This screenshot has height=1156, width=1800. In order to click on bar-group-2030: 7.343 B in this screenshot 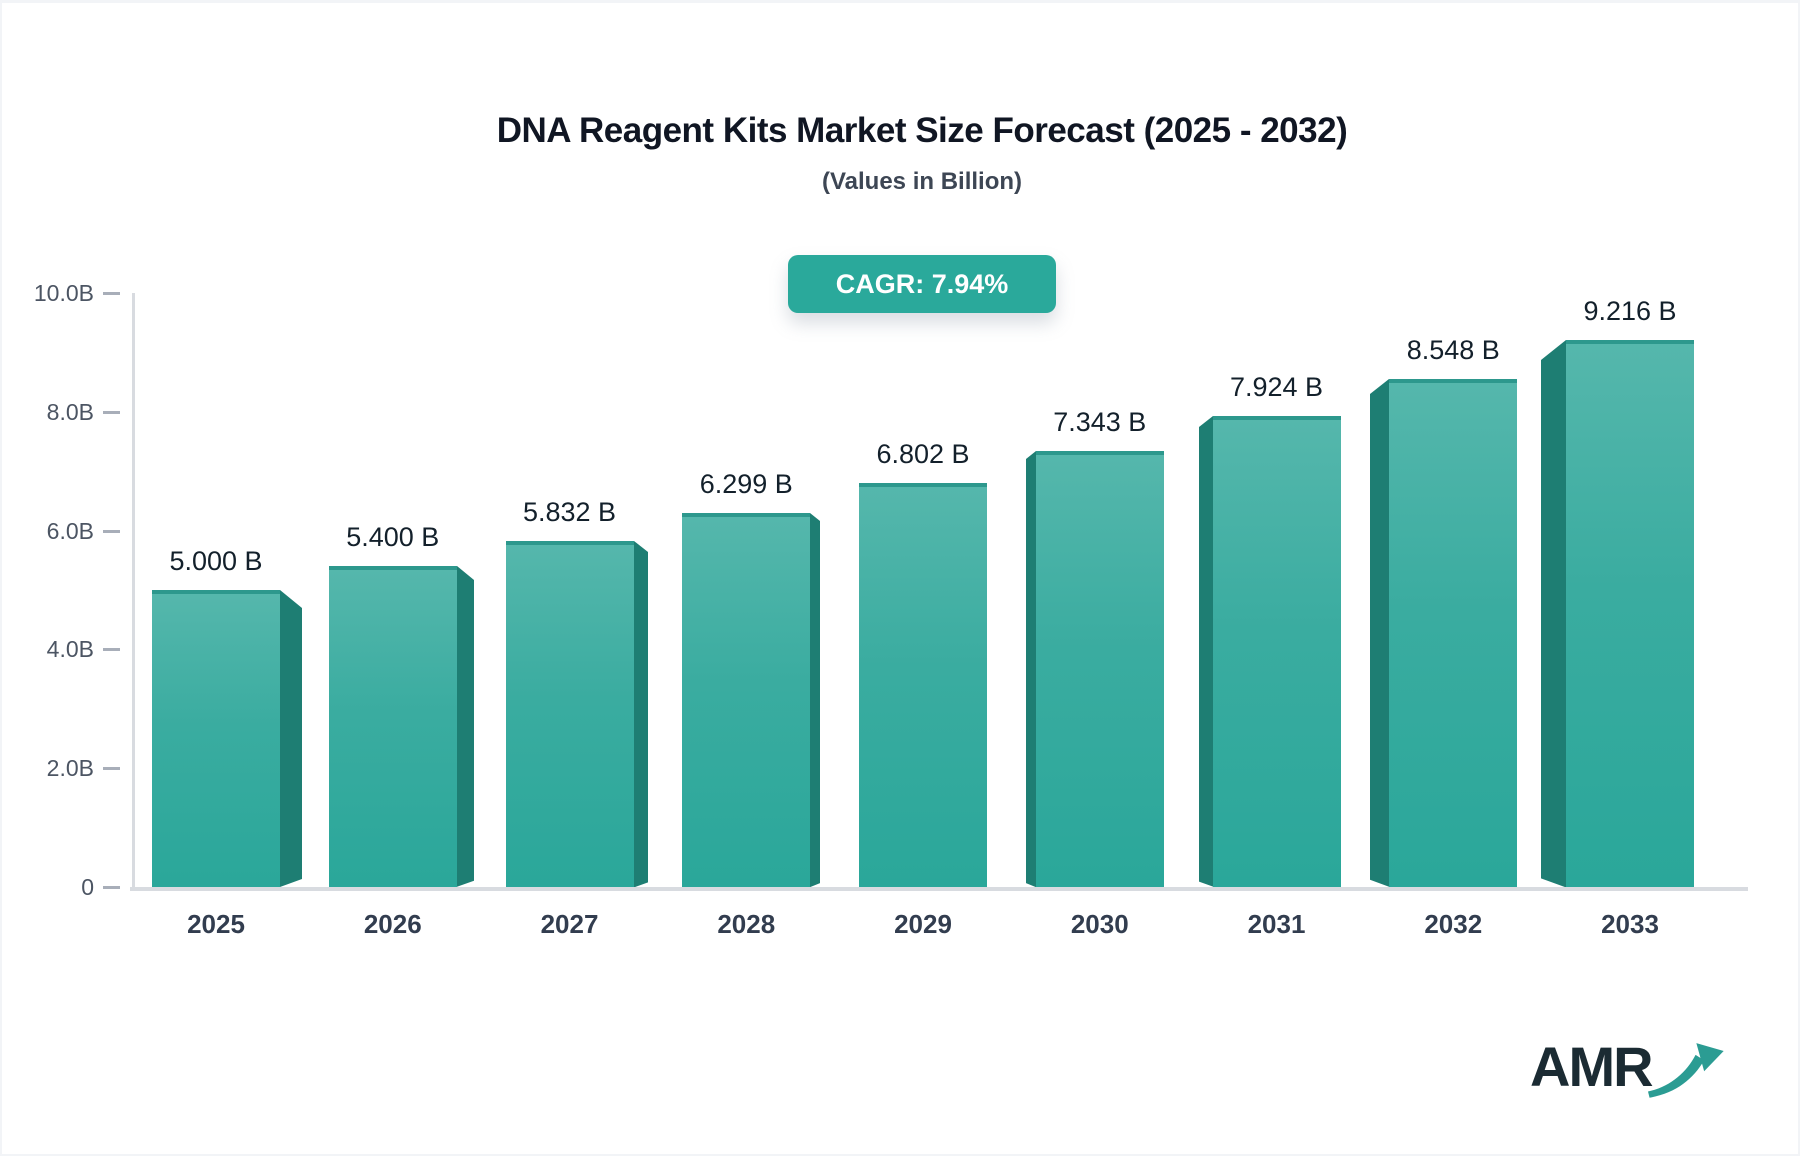, I will do `click(1094, 647)`.